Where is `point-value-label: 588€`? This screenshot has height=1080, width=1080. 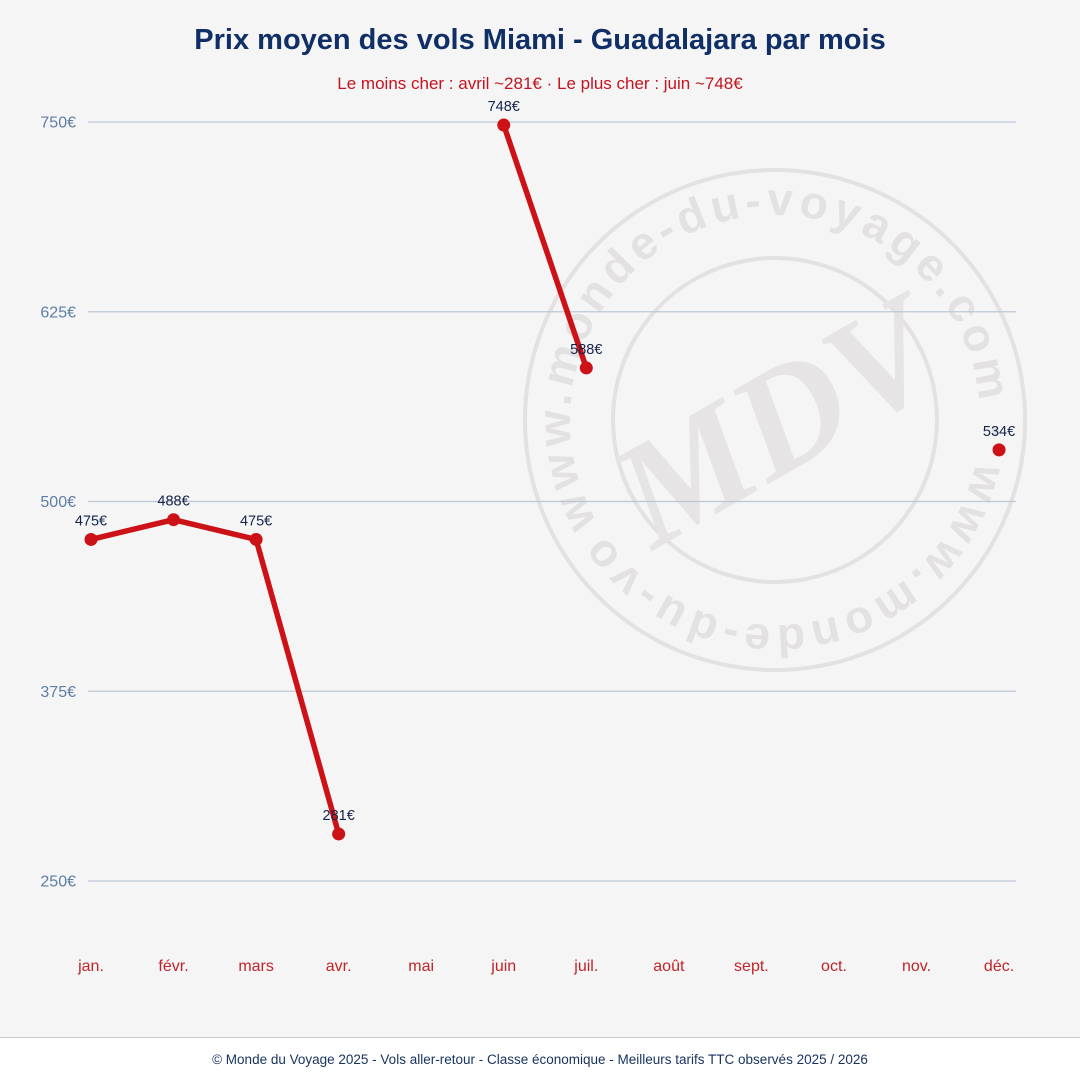 point-value-label: 588€ is located at coordinates (586, 350).